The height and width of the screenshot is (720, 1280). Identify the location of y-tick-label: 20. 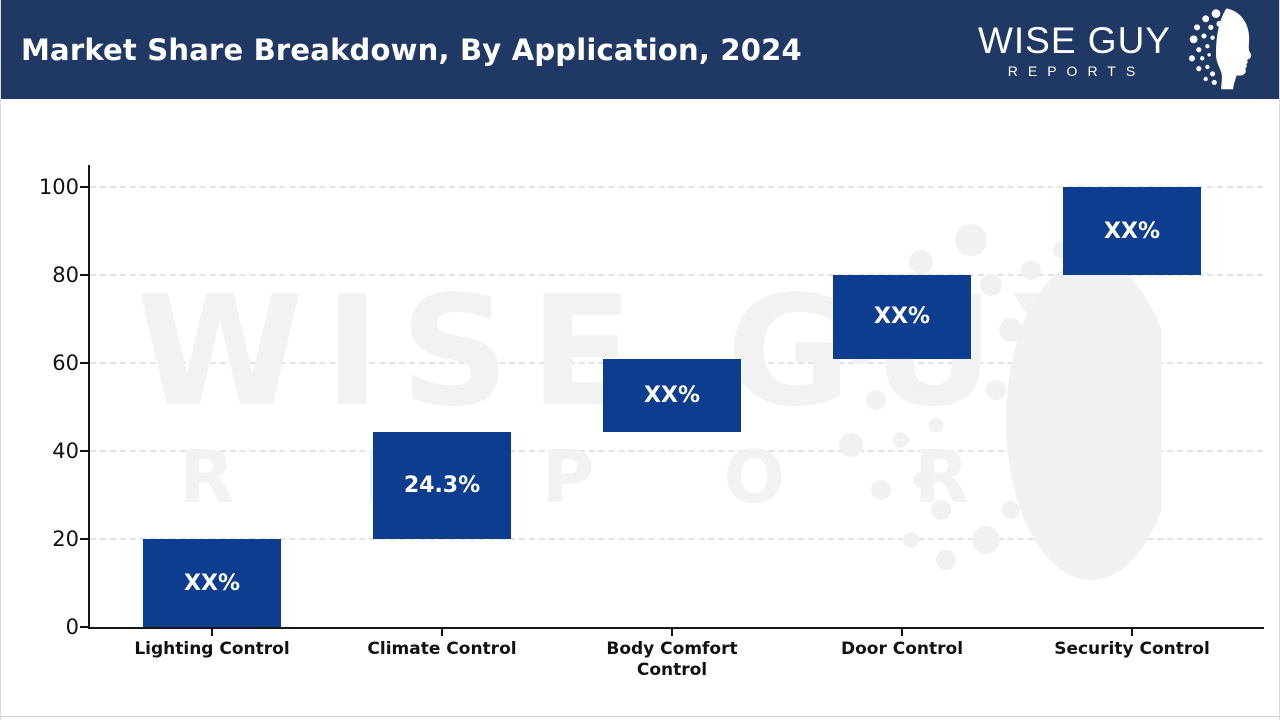
(65, 539).